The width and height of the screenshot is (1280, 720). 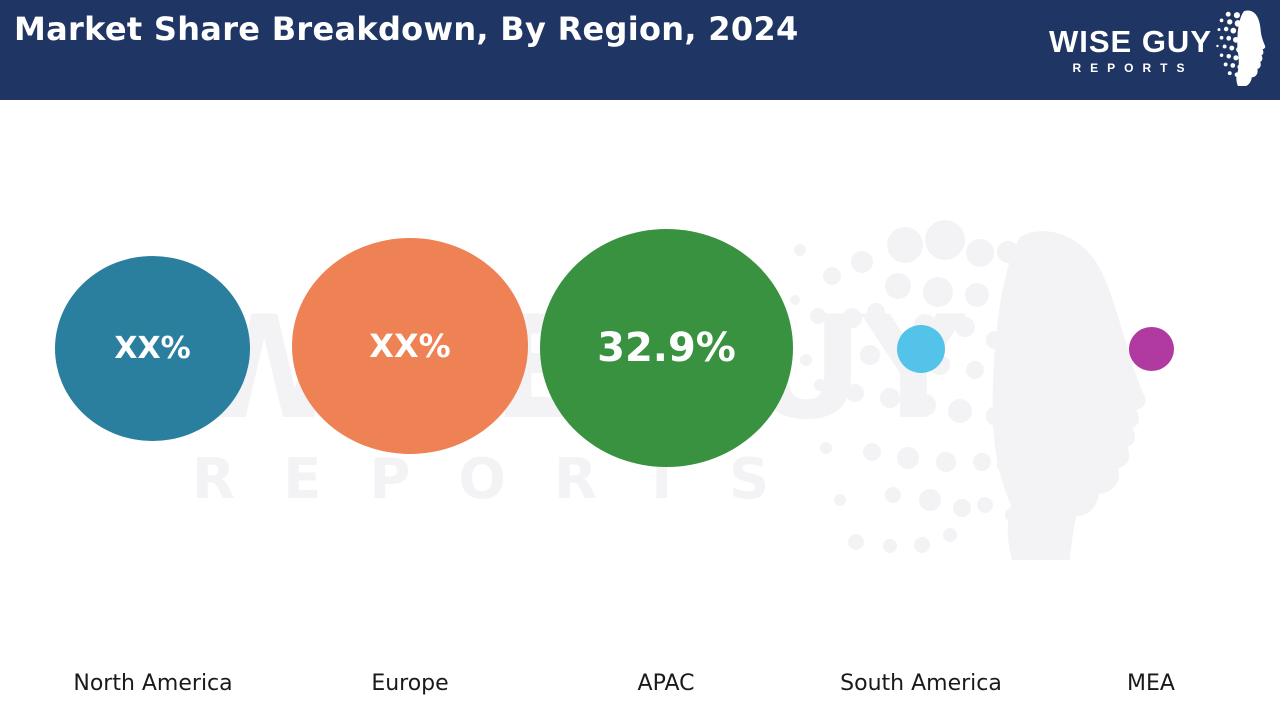 I want to click on bubble-value-apac: 32.9%, so click(x=666, y=348).